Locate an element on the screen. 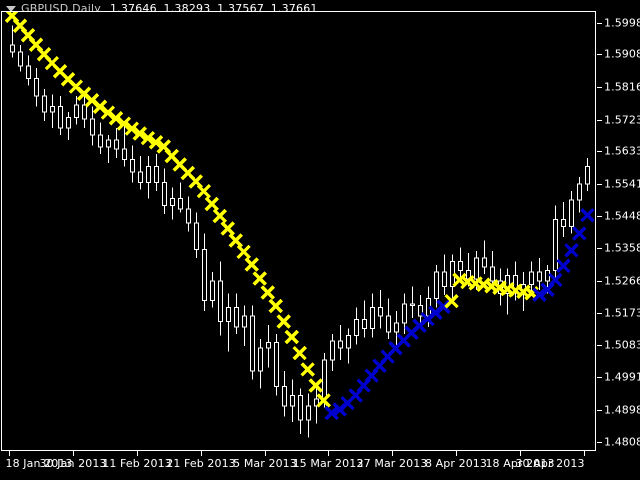  price-label: 1.50835 is located at coordinates (622, 345).